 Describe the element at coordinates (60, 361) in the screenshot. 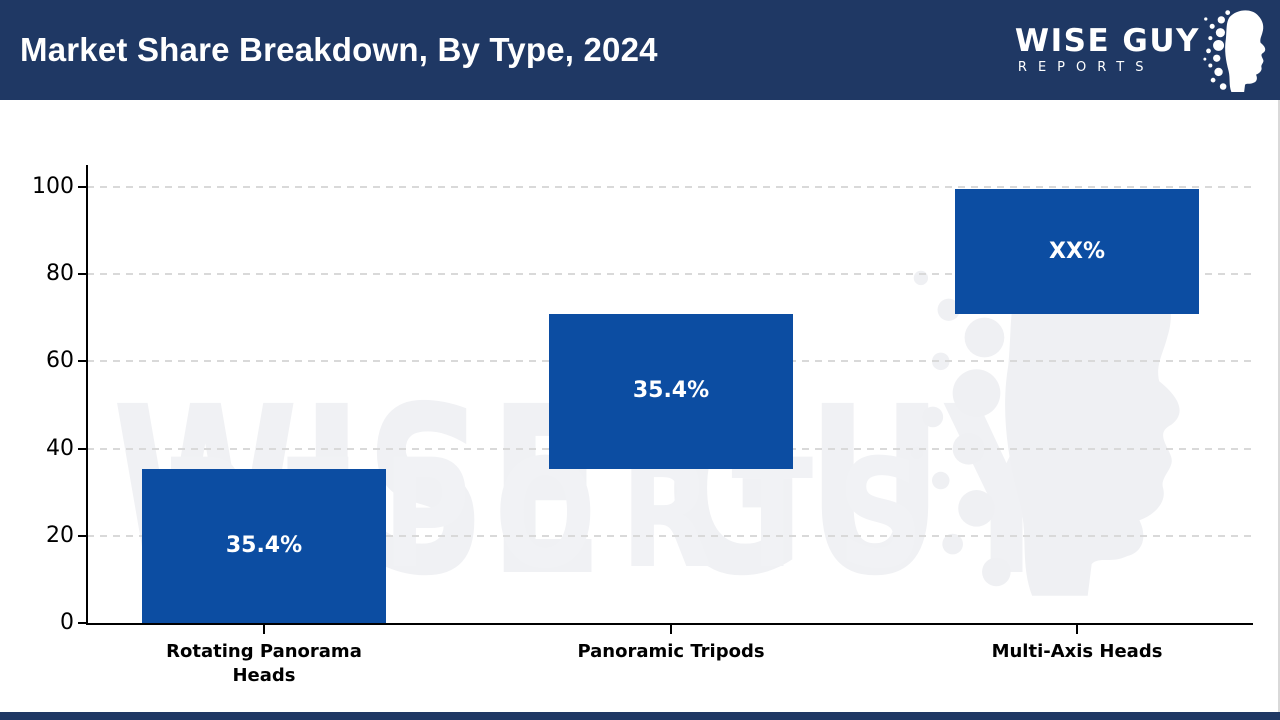

I see `y-tick-label: 60` at that location.